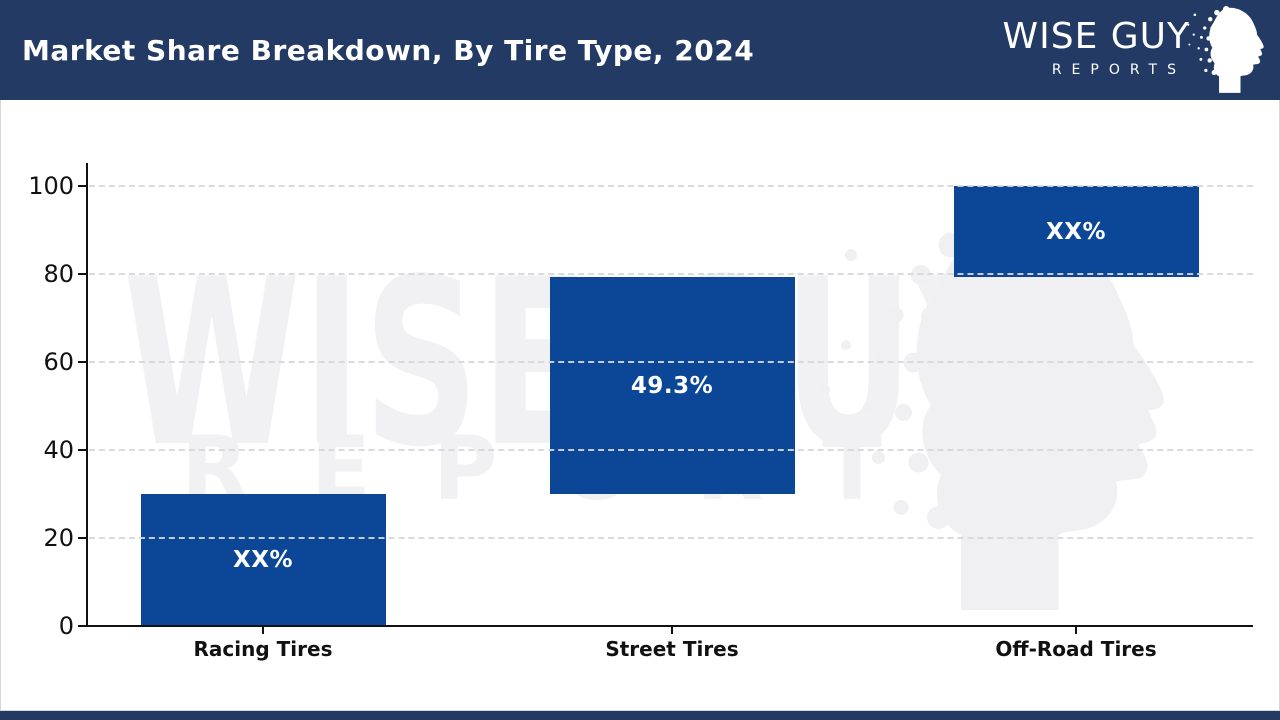 The width and height of the screenshot is (1280, 720). What do you see at coordinates (1118, 70) in the screenshot?
I see `logo-subtext: REPORTS` at bounding box center [1118, 70].